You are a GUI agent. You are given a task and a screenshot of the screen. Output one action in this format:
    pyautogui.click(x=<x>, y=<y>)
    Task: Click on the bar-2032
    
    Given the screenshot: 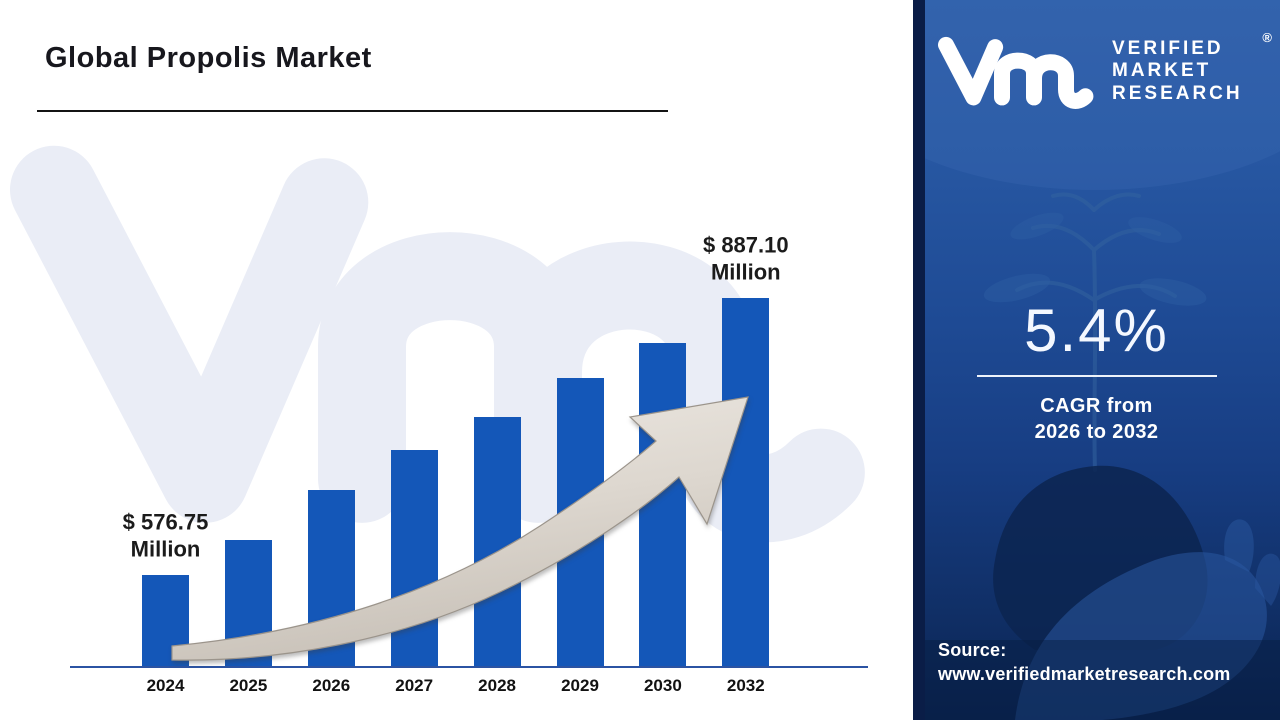 What is the action you would take?
    pyautogui.click(x=746, y=482)
    